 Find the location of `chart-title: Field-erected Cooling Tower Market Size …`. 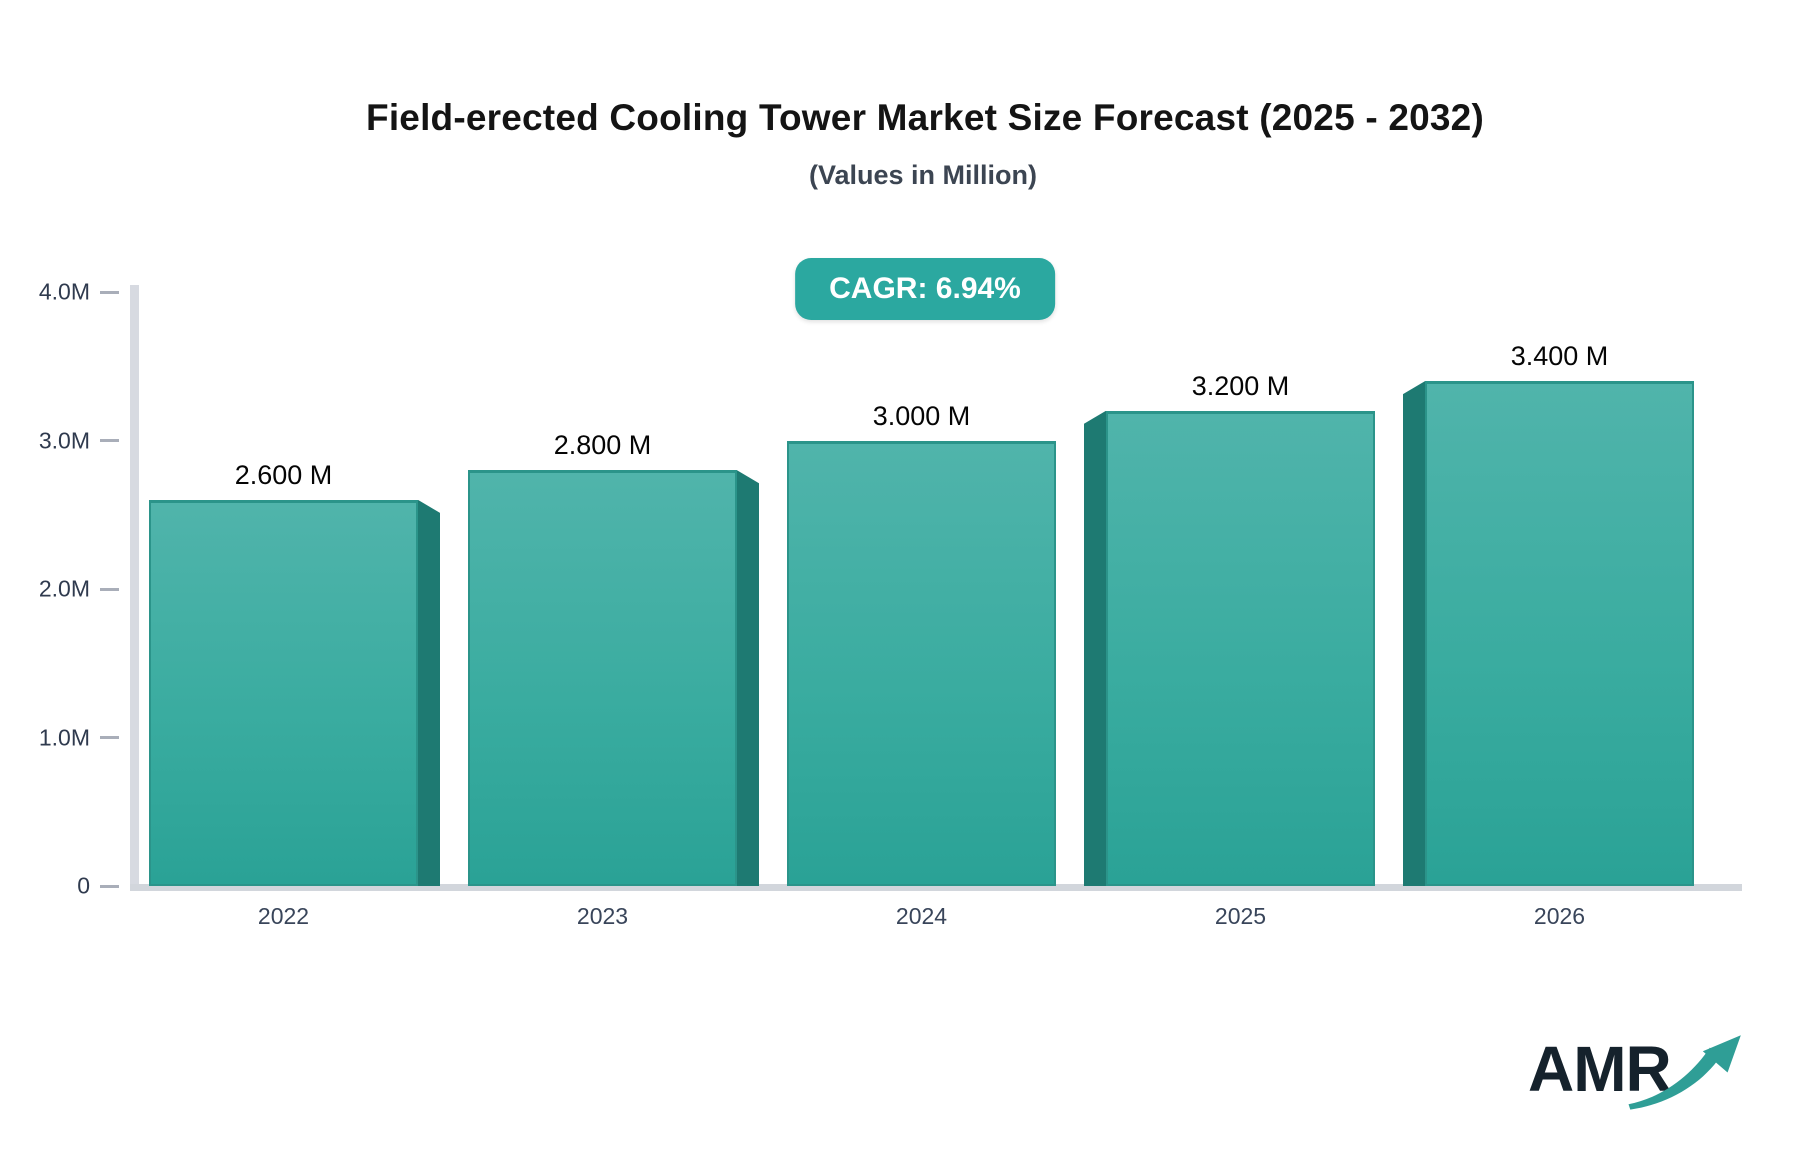

chart-title: Field-erected Cooling Tower Market Size … is located at coordinates (925, 117).